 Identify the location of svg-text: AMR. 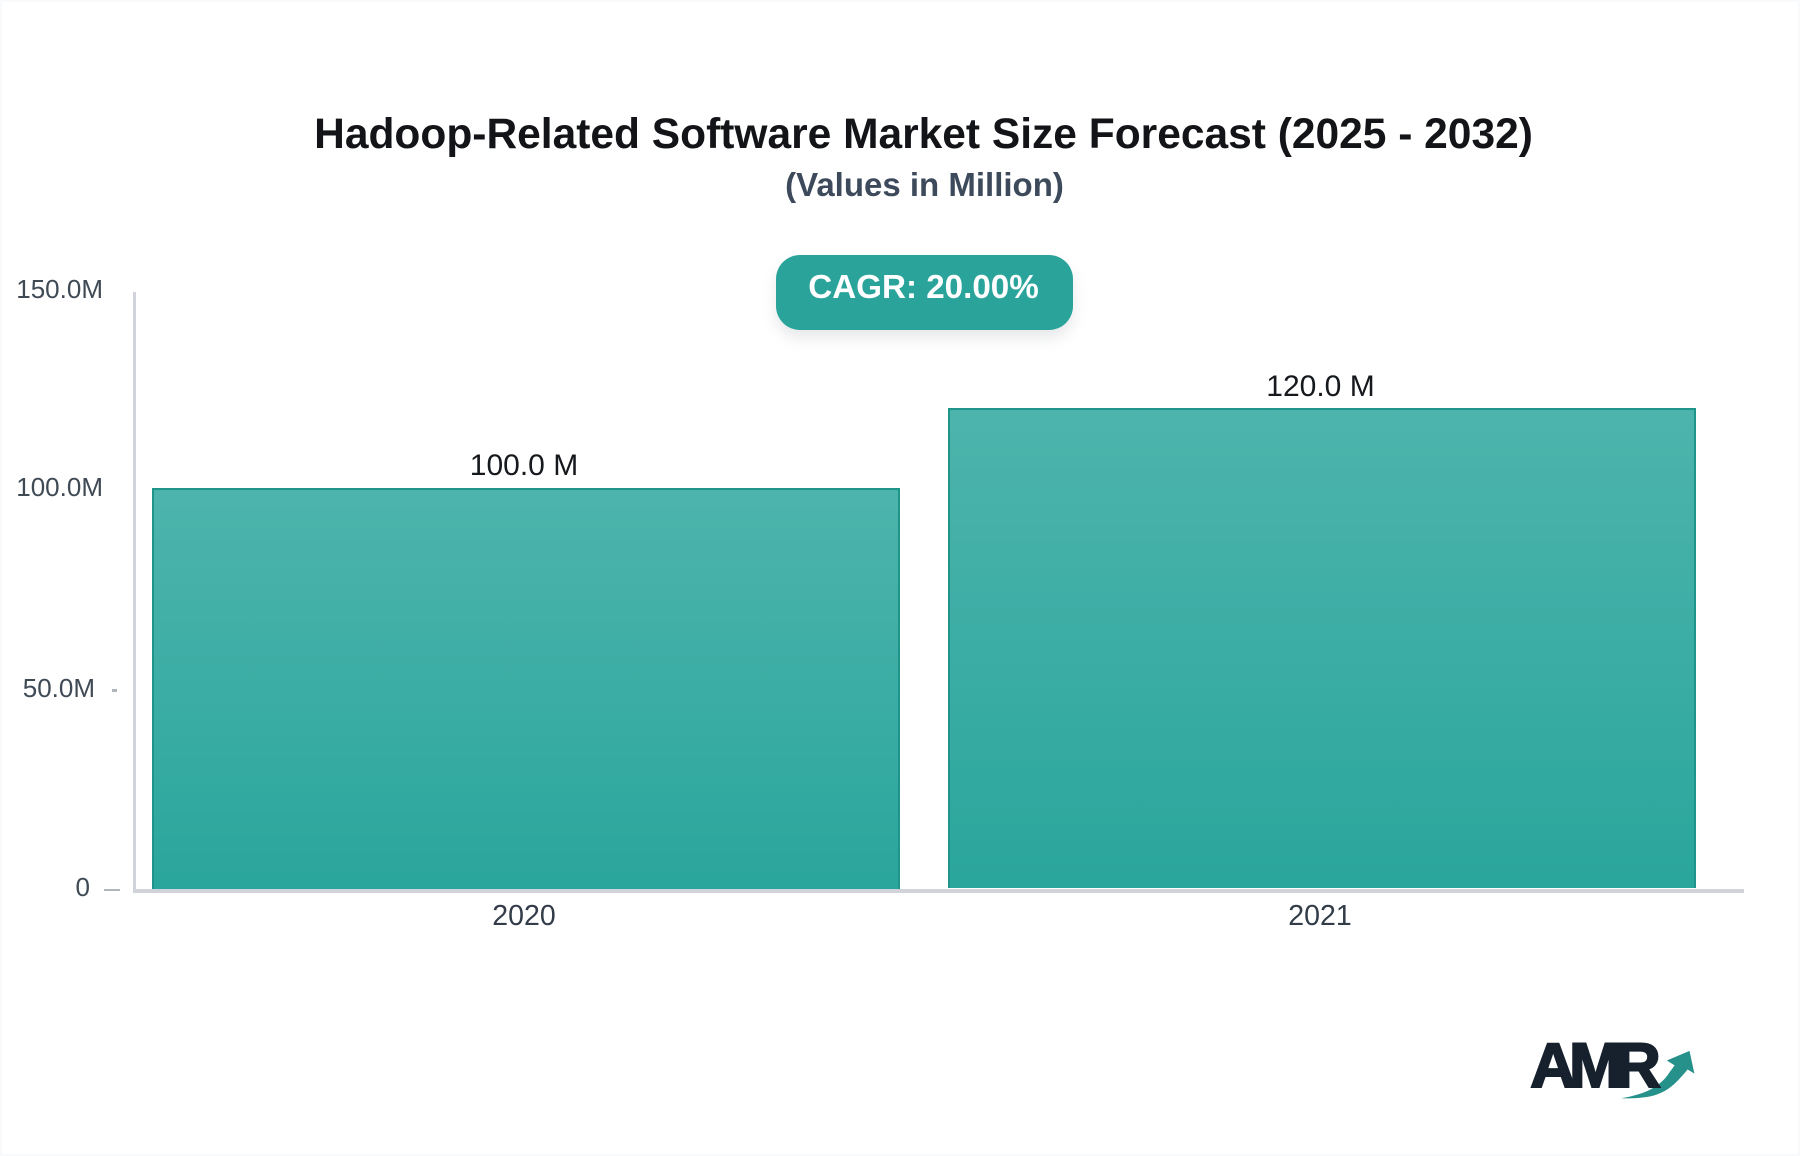
(1595, 1066).